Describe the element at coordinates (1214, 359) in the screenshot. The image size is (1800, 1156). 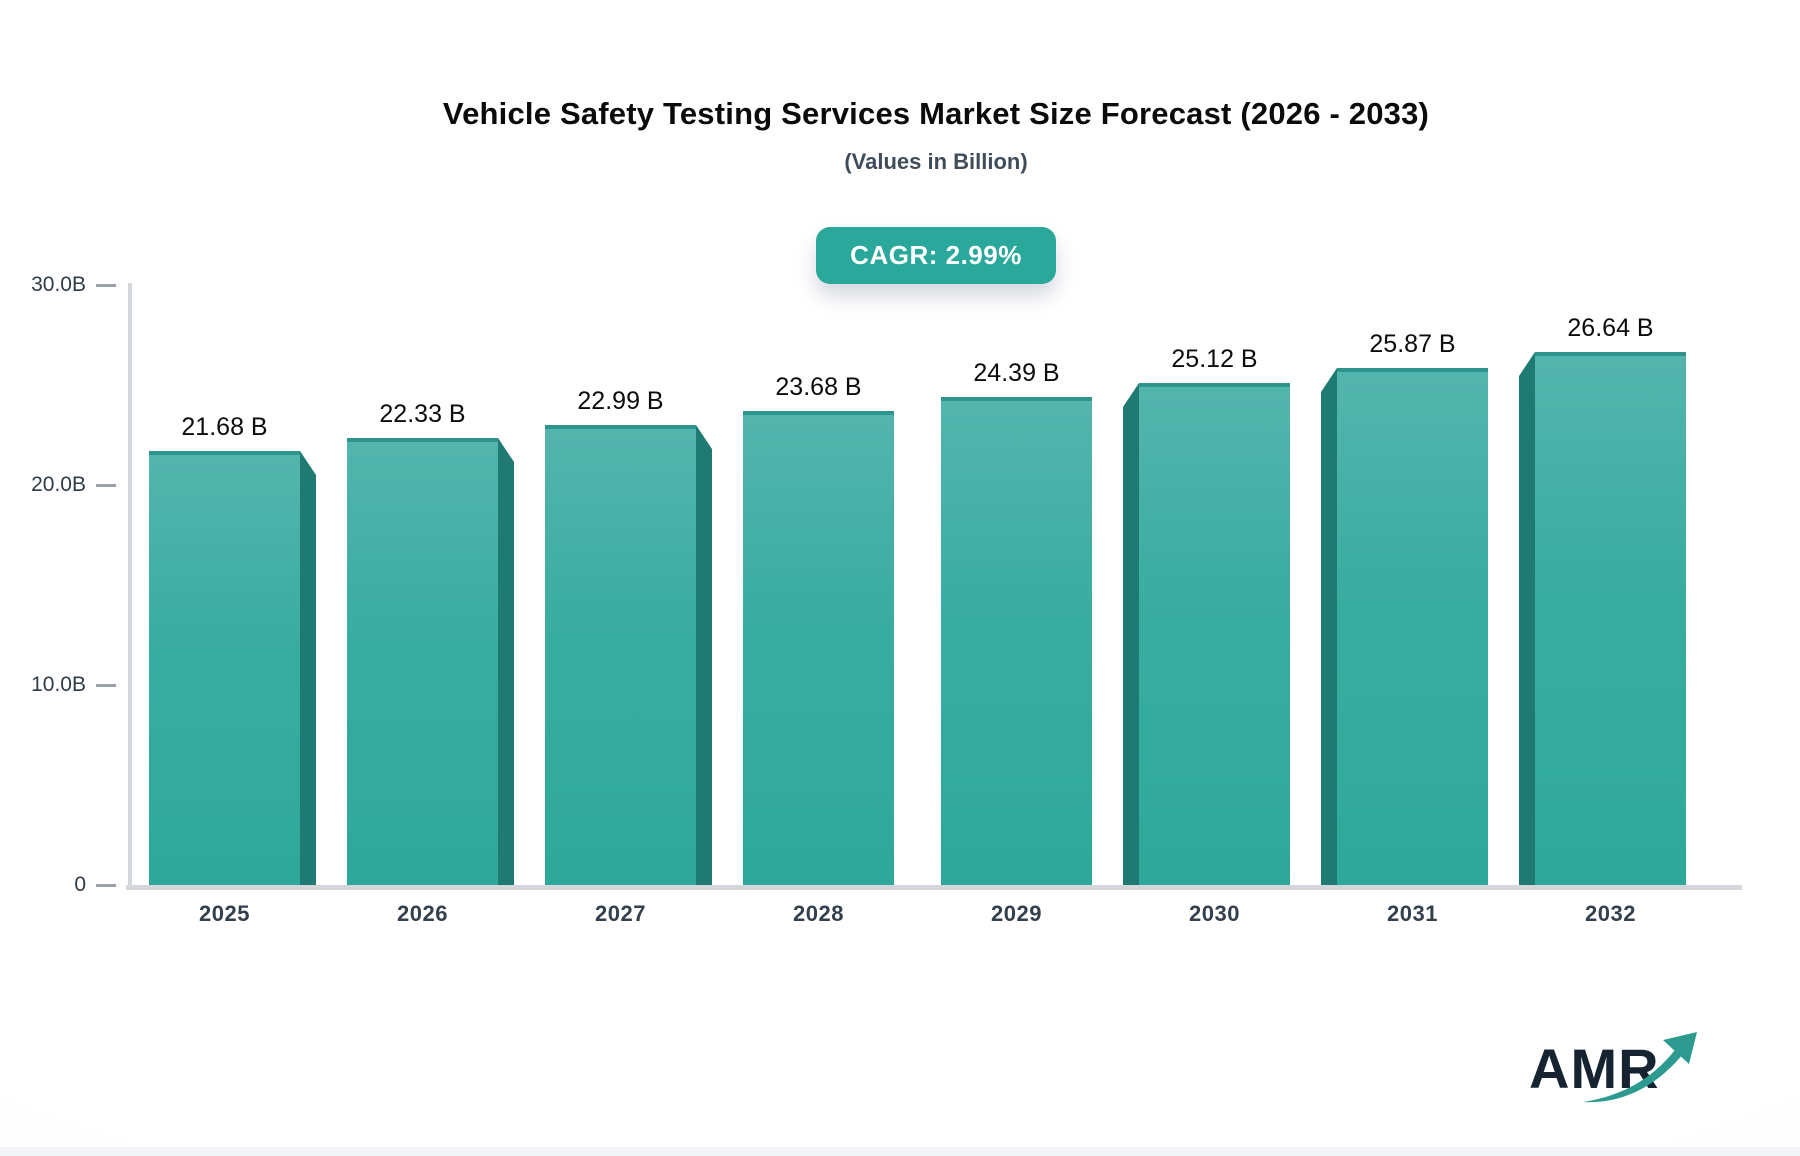
I see `bar-value-label-2030: 25.12 B` at that location.